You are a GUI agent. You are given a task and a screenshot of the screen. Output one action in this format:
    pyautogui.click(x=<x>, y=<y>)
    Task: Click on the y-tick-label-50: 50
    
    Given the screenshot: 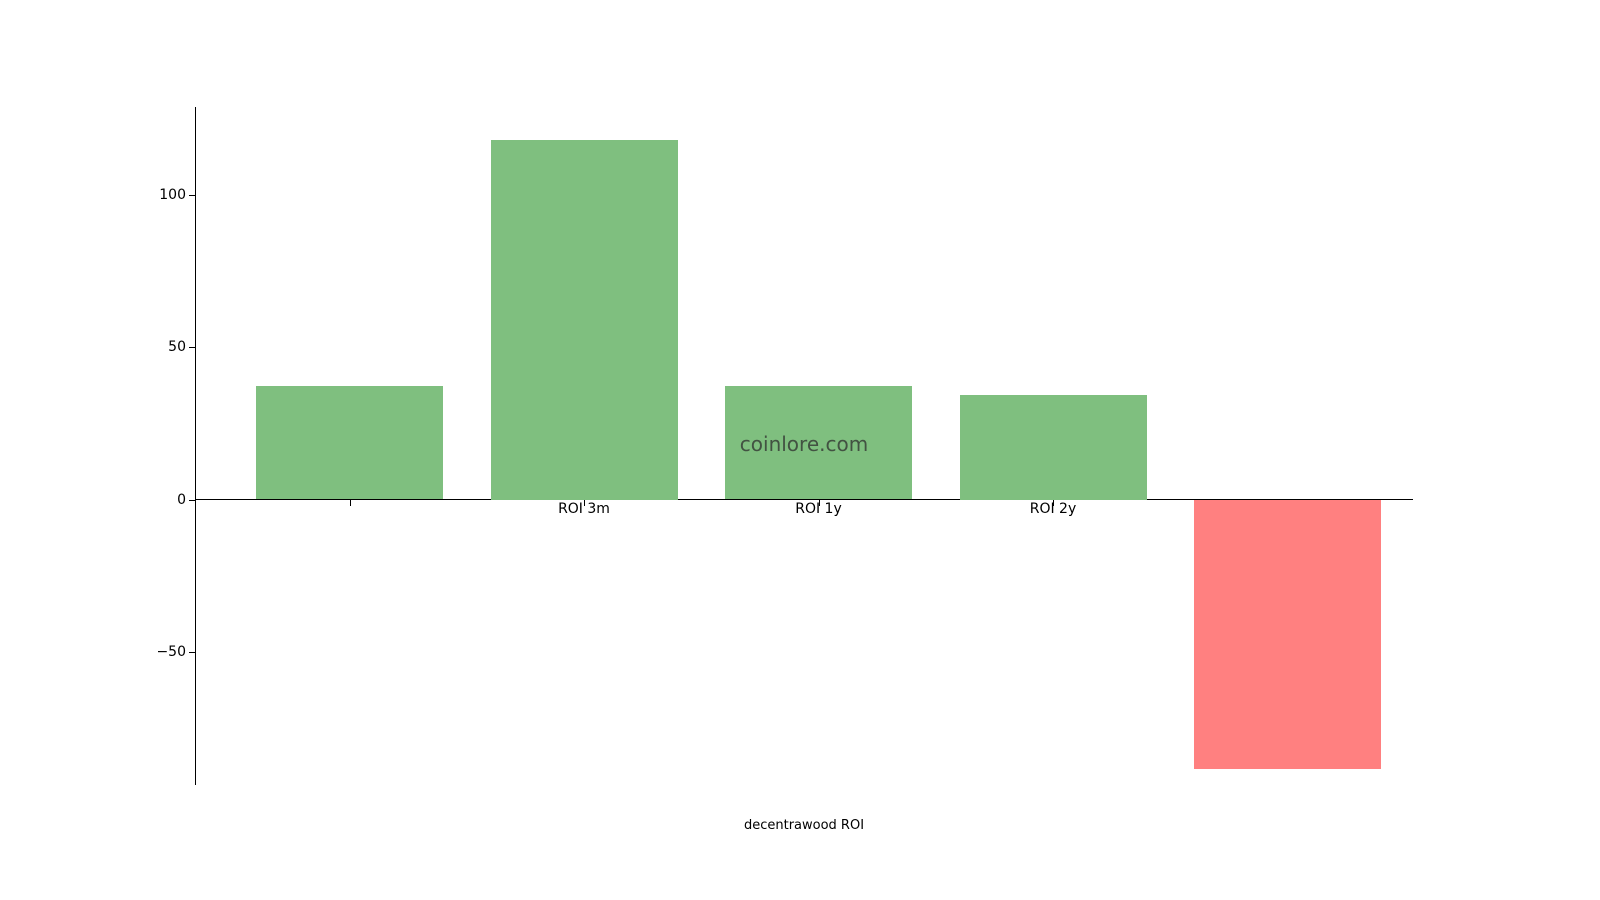 What is the action you would take?
    pyautogui.click(x=177, y=347)
    